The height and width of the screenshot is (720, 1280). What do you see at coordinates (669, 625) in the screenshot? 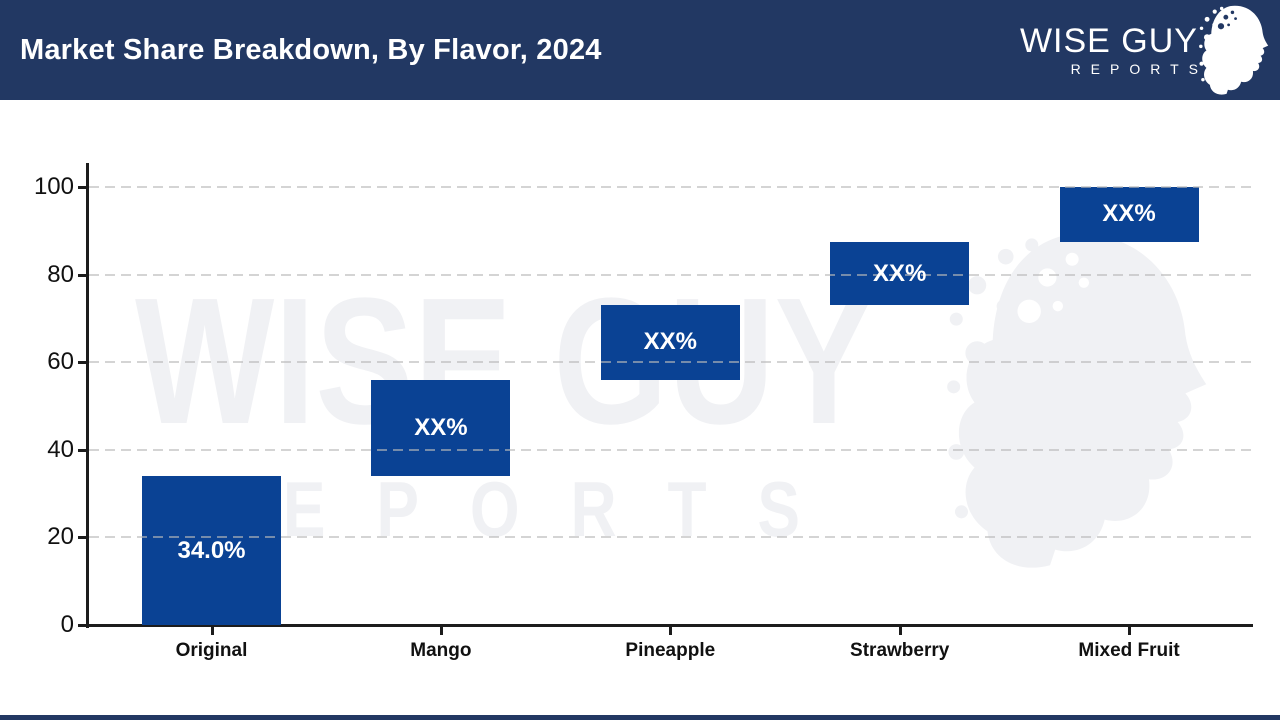
I see `x-axis-spine` at bounding box center [669, 625].